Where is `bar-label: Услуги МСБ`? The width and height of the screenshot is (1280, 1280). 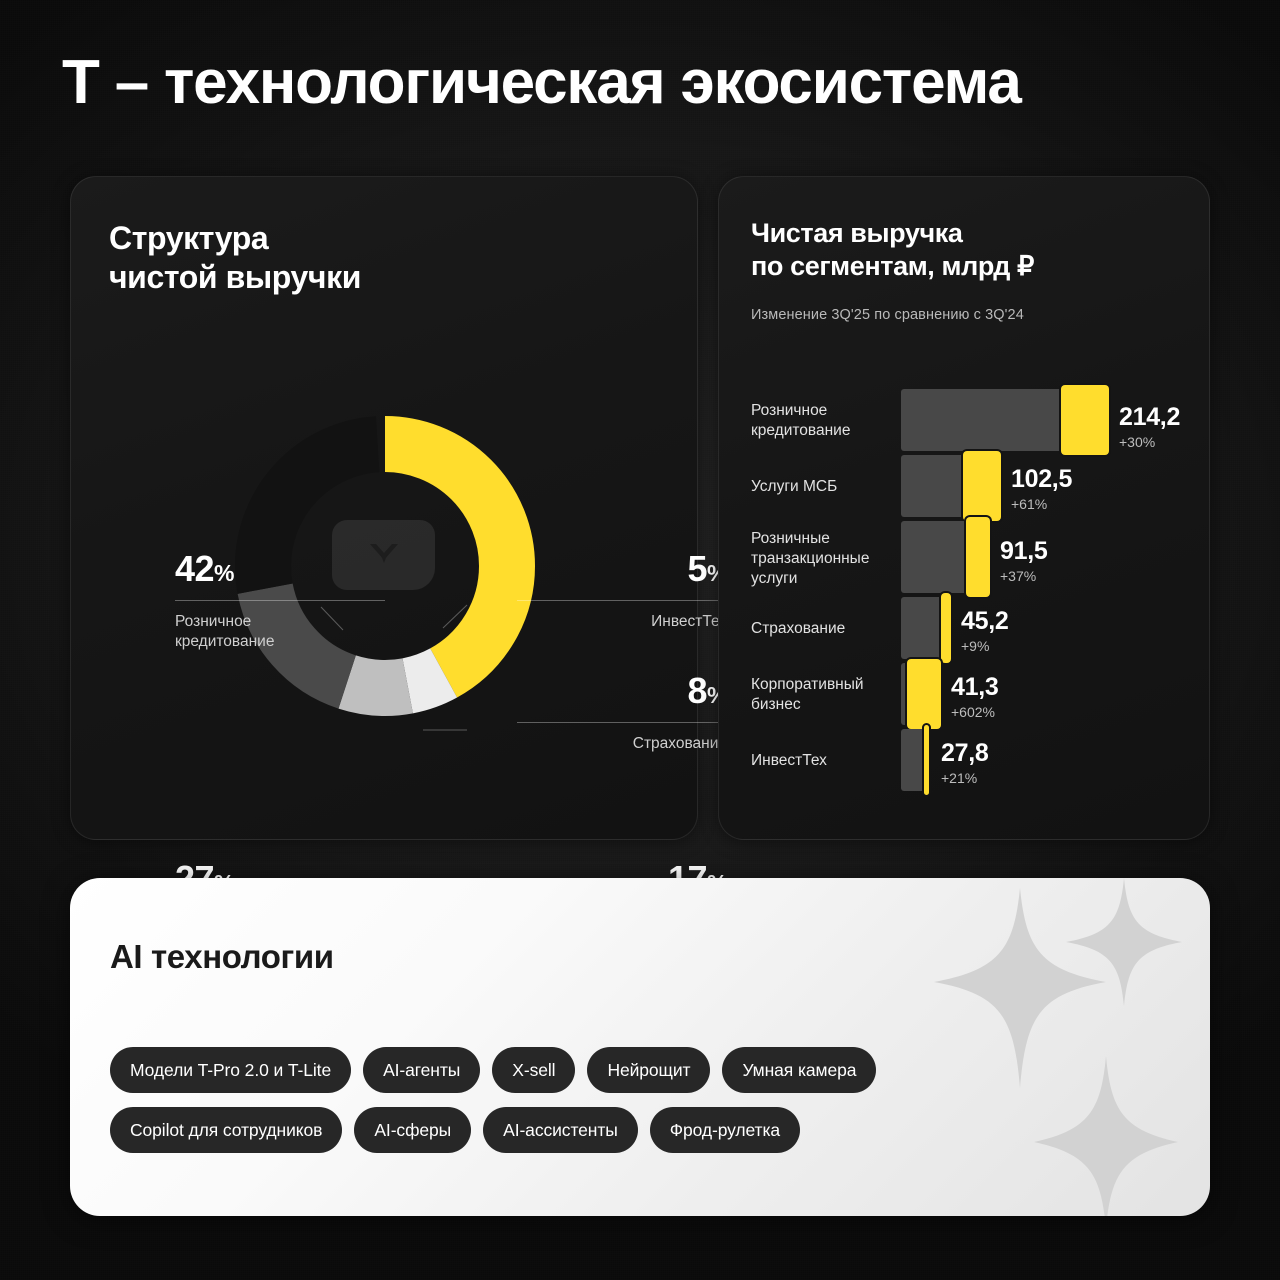
bar-label: Услуги МСБ is located at coordinates (794, 486).